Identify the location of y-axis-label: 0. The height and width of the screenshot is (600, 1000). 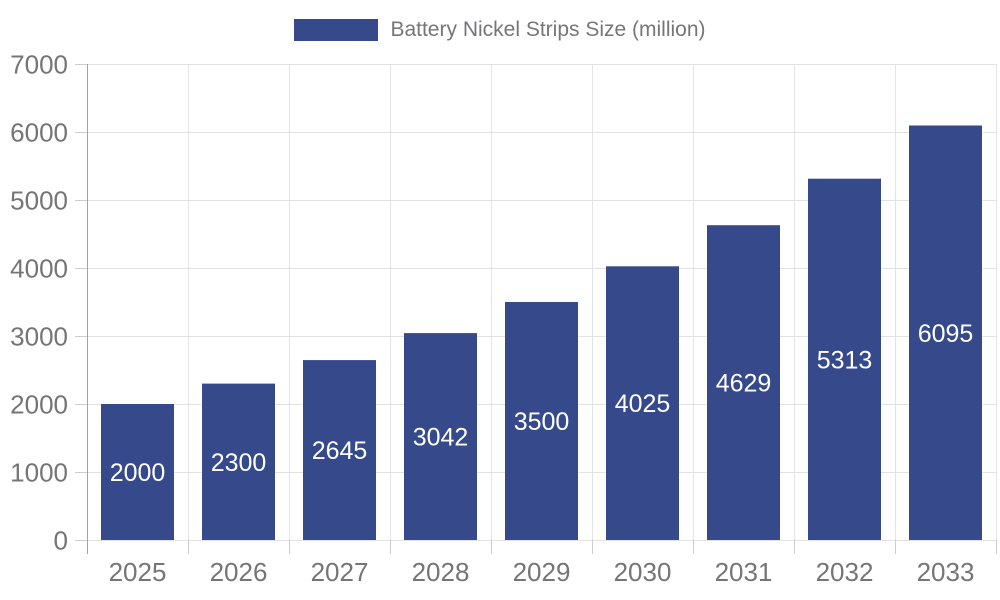
(61, 541).